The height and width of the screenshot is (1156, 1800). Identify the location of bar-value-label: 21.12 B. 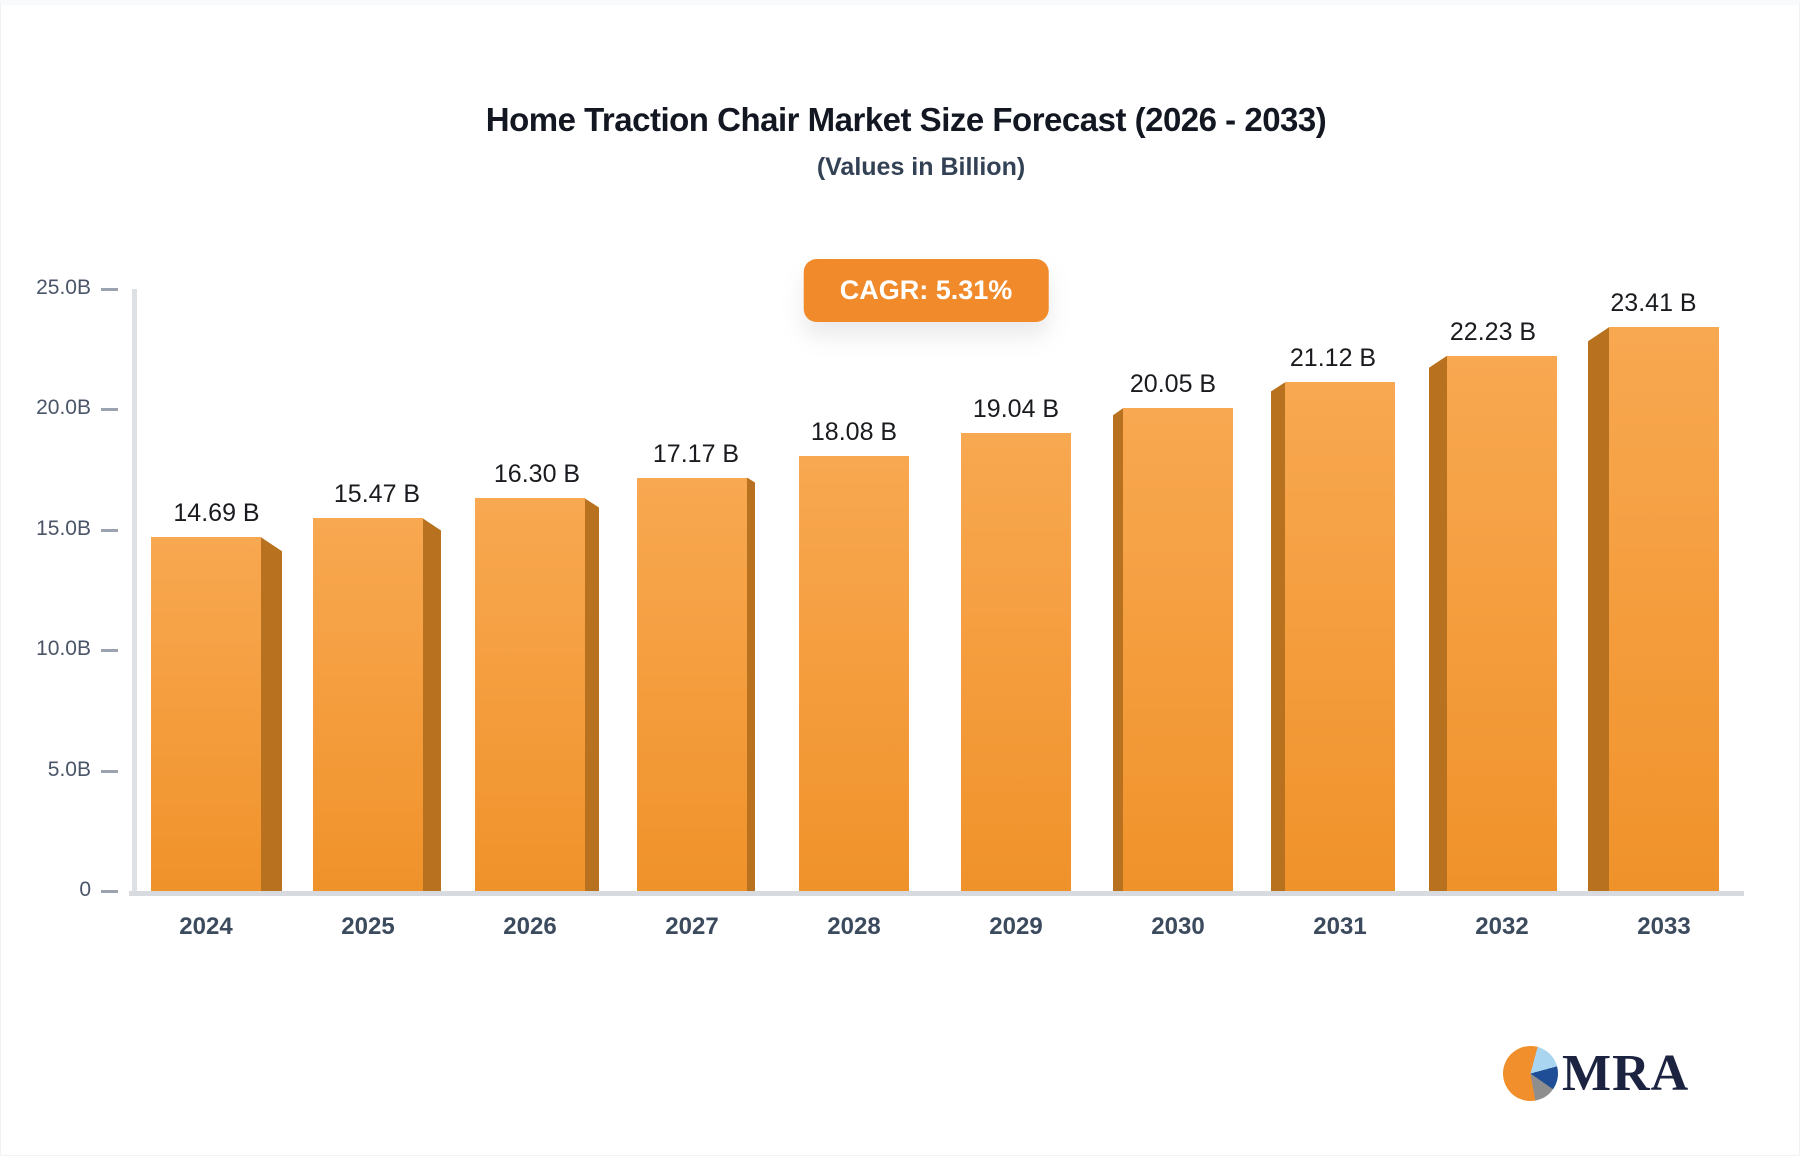
(1333, 358).